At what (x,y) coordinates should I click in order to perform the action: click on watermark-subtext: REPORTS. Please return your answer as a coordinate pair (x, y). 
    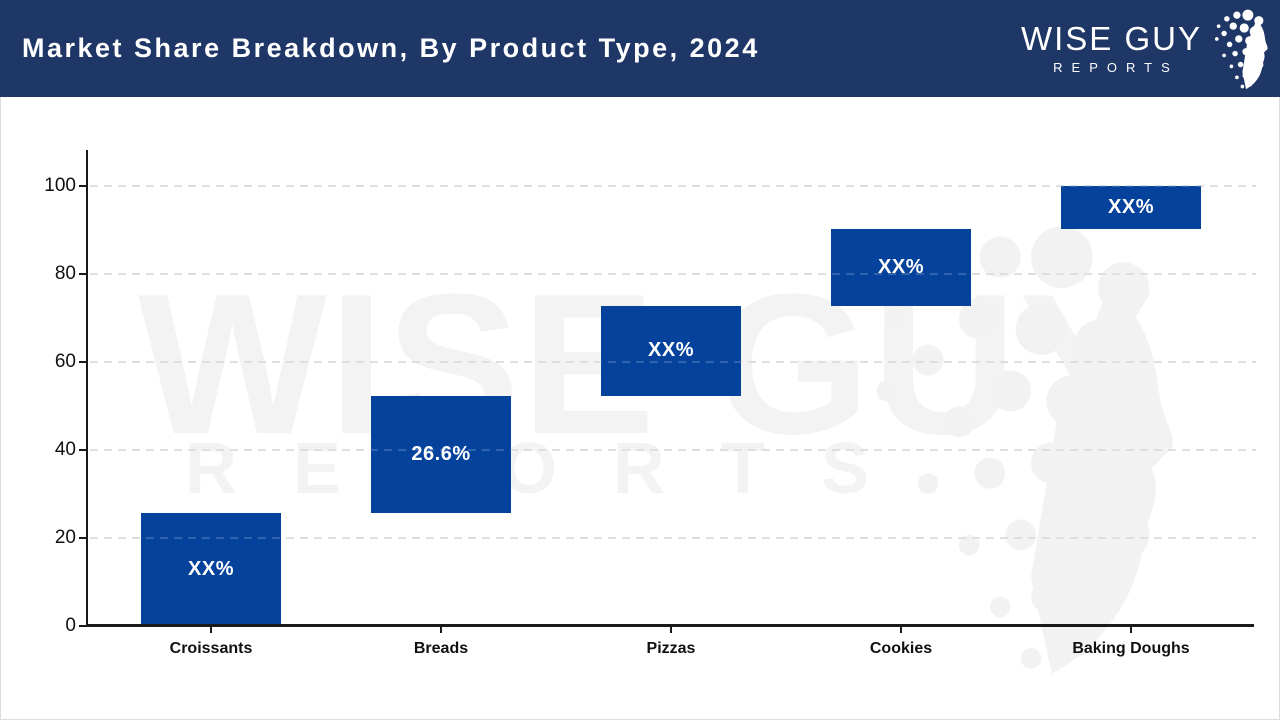
    Looking at the image, I should click on (555, 469).